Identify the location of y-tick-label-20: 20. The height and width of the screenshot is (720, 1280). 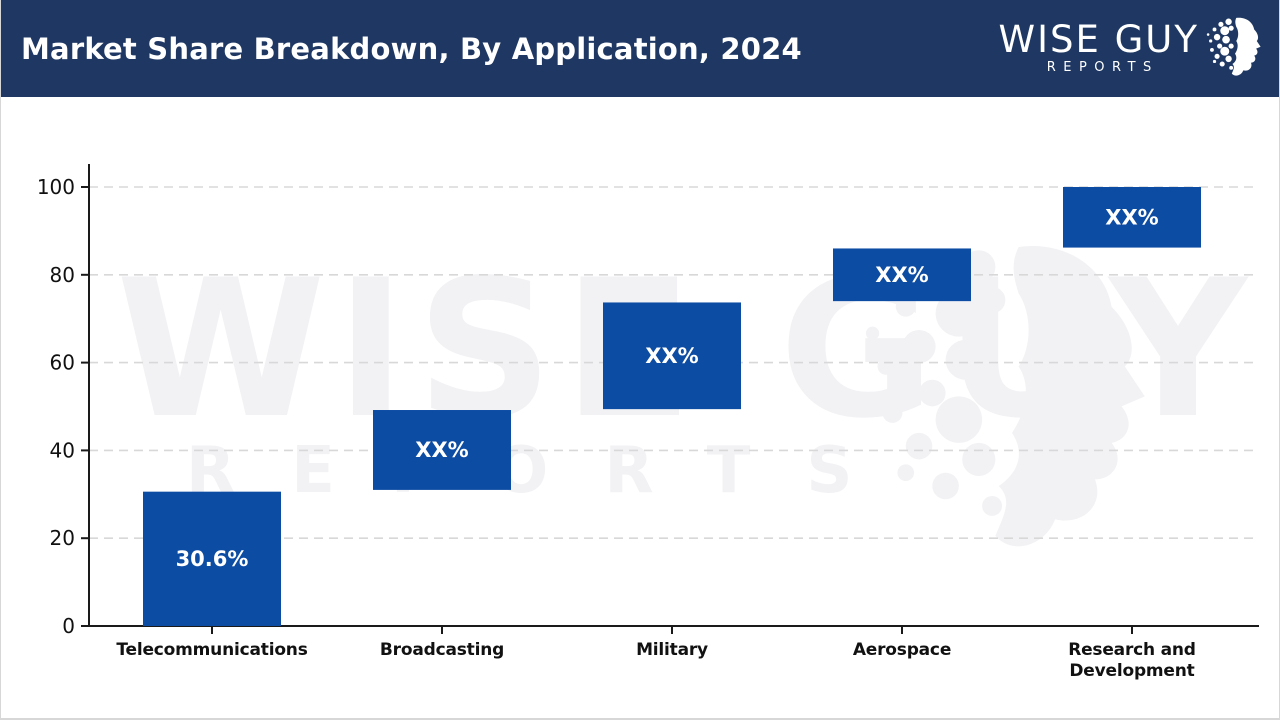
(62, 538).